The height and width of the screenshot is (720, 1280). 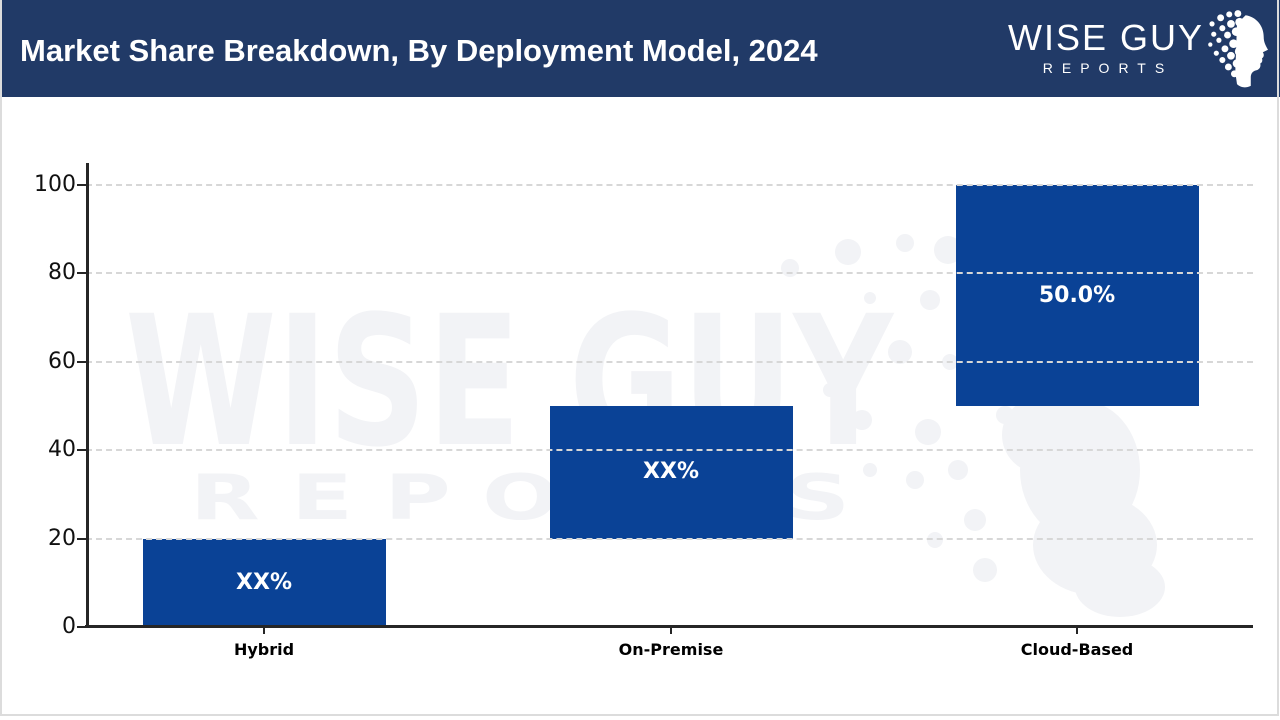 I want to click on y-tick-label: 80, so click(x=62, y=273).